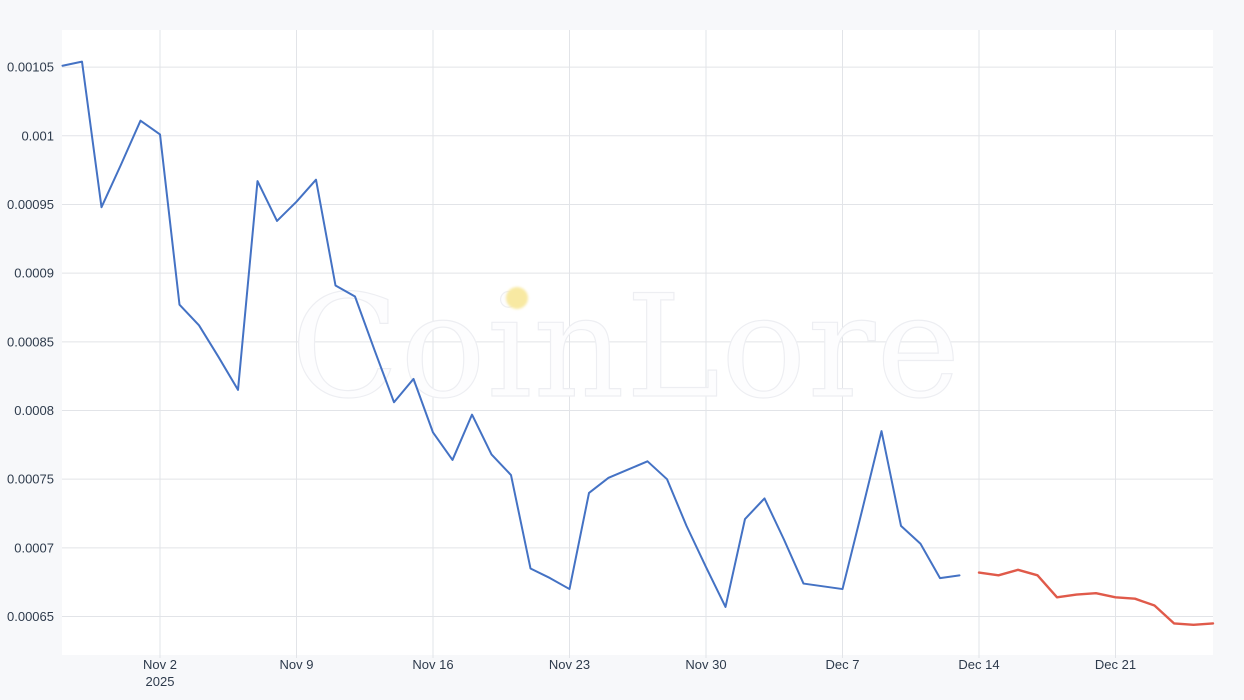 The height and width of the screenshot is (700, 1244). Describe the element at coordinates (30, 204) in the screenshot. I see `y-tick-label: 0.00095` at that location.